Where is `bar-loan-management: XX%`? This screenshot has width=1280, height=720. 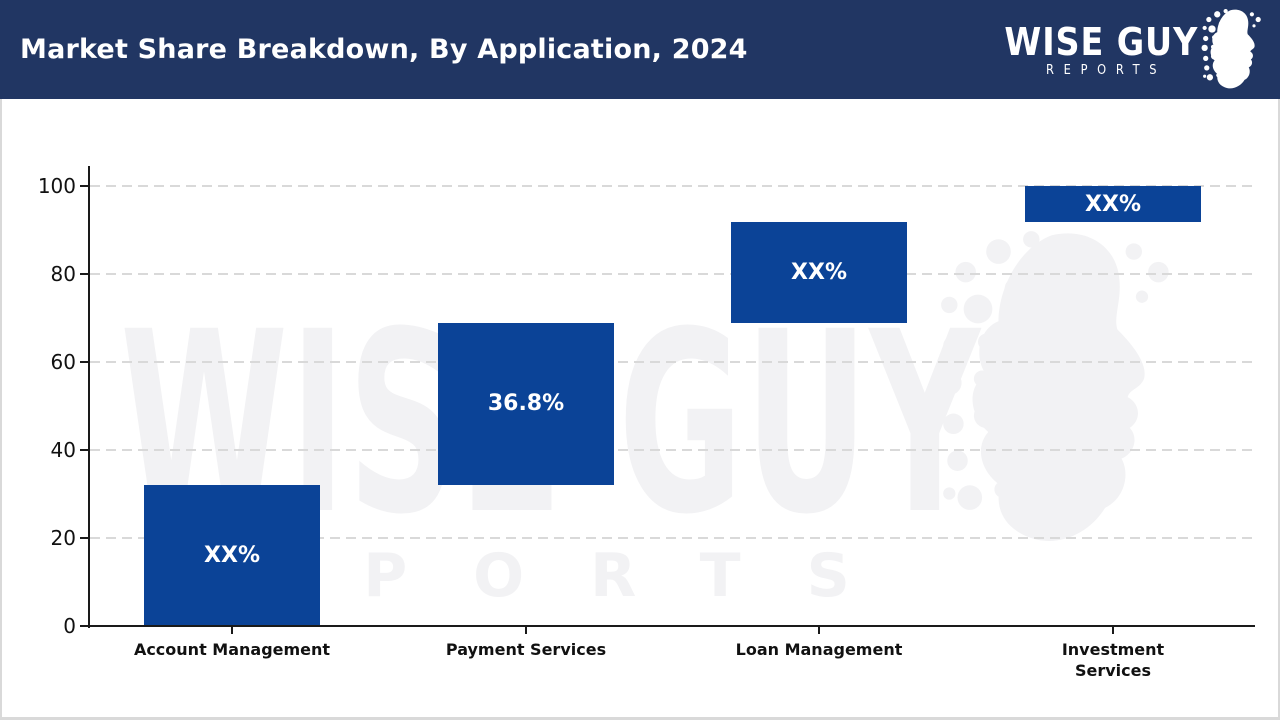
bar-loan-management: XX% is located at coordinates (819, 272).